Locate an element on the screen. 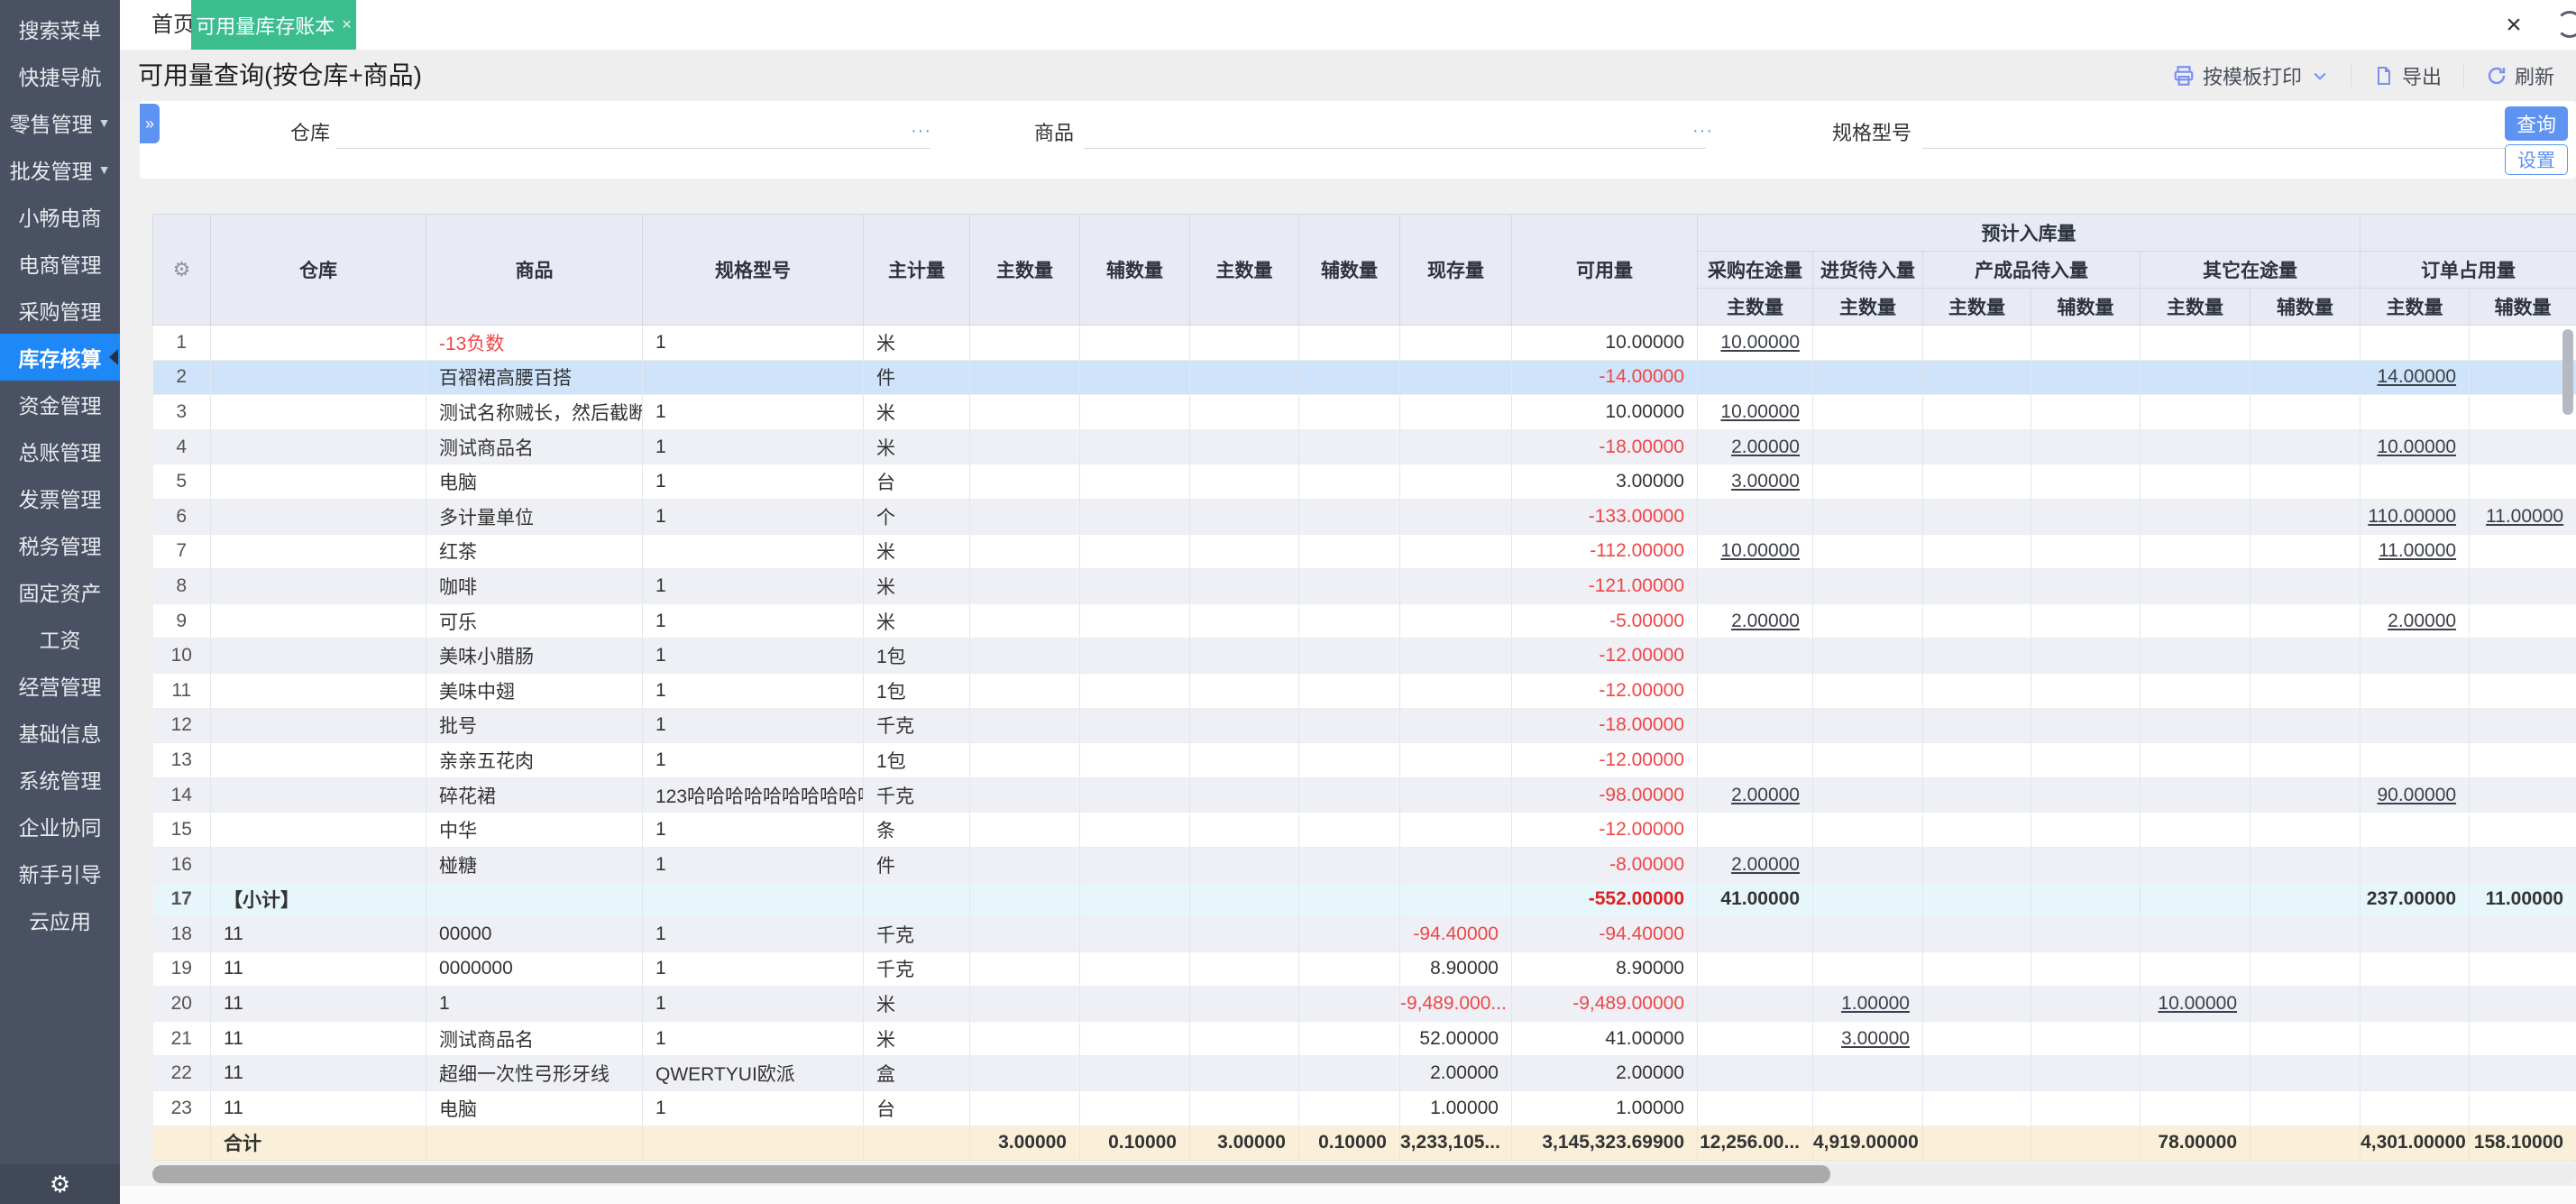 Image resolution: width=2576 pixels, height=1204 pixels. spec-input is located at coordinates (2215, 148).